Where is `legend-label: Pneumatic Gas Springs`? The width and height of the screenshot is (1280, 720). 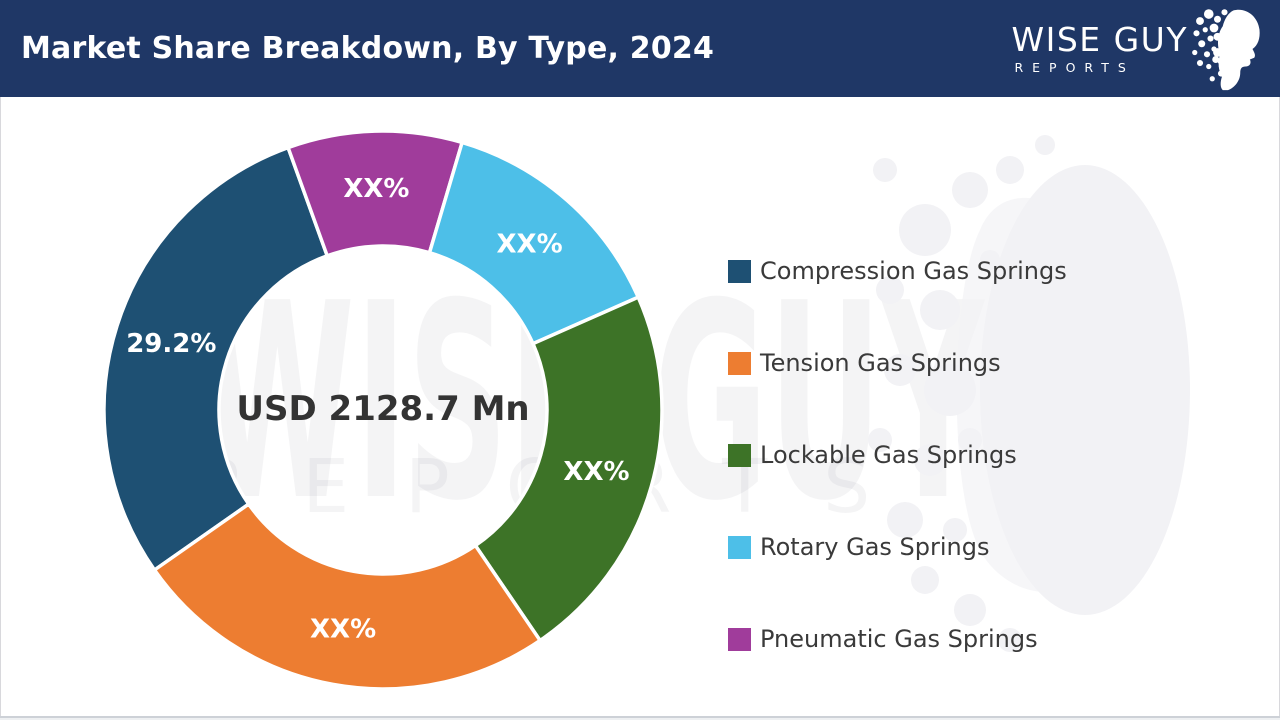 legend-label: Pneumatic Gas Springs is located at coordinates (899, 639).